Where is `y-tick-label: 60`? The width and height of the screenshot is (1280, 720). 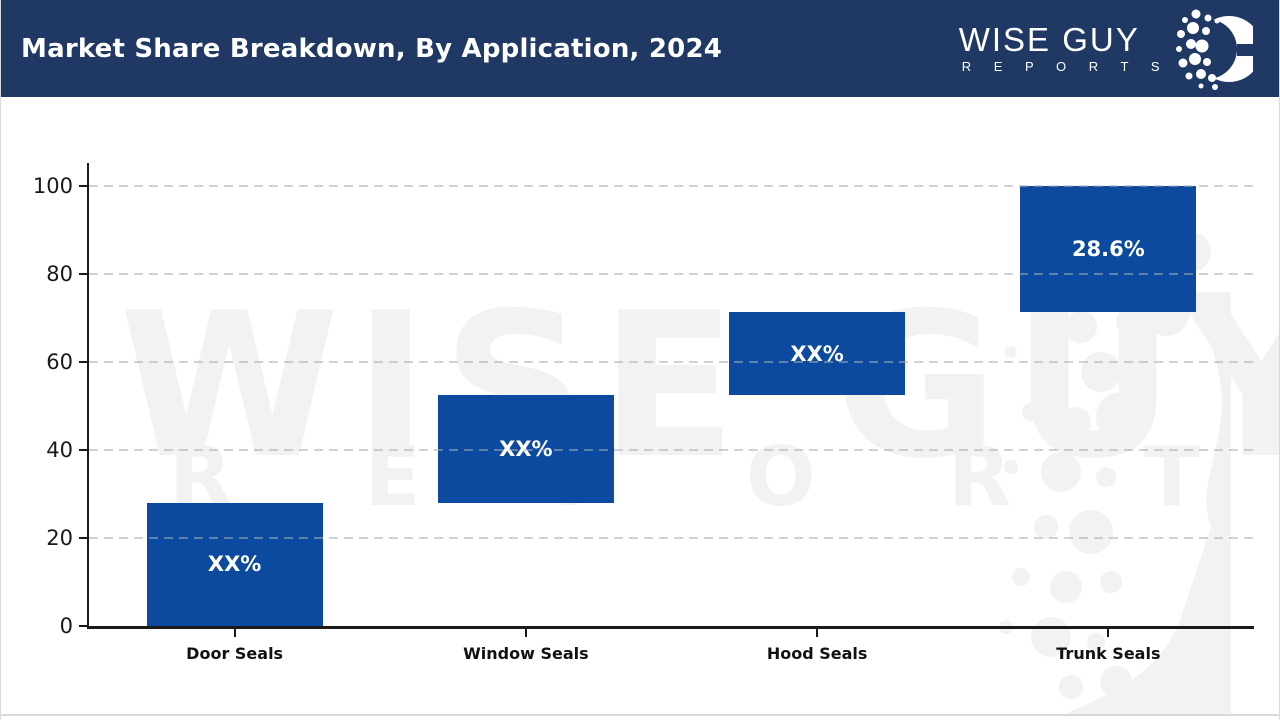 y-tick-label: 60 is located at coordinates (59, 362).